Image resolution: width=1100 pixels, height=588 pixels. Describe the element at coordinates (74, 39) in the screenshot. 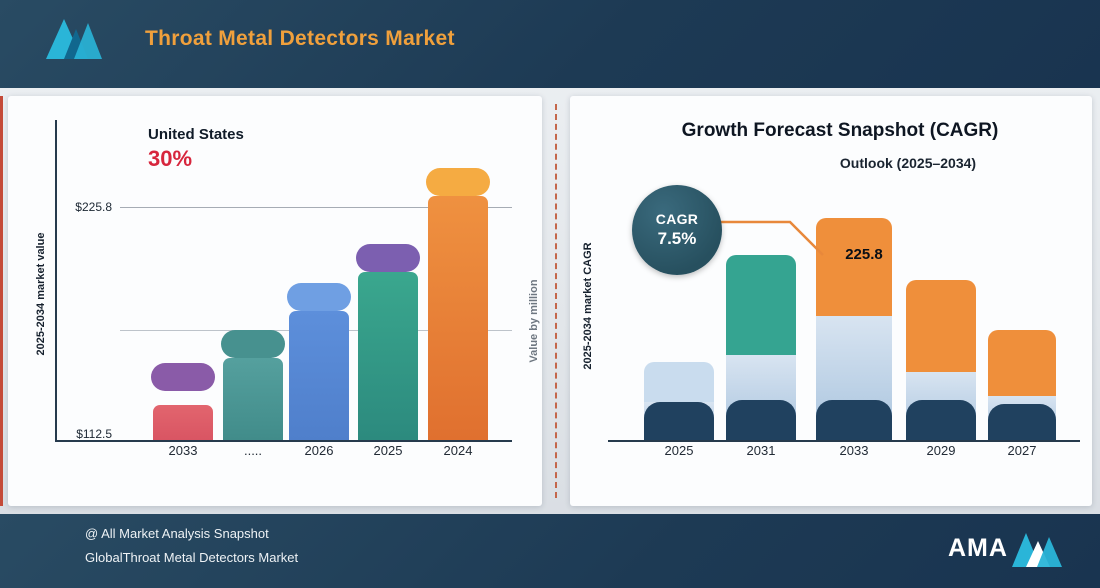

I see `ama-logo-icon` at that location.